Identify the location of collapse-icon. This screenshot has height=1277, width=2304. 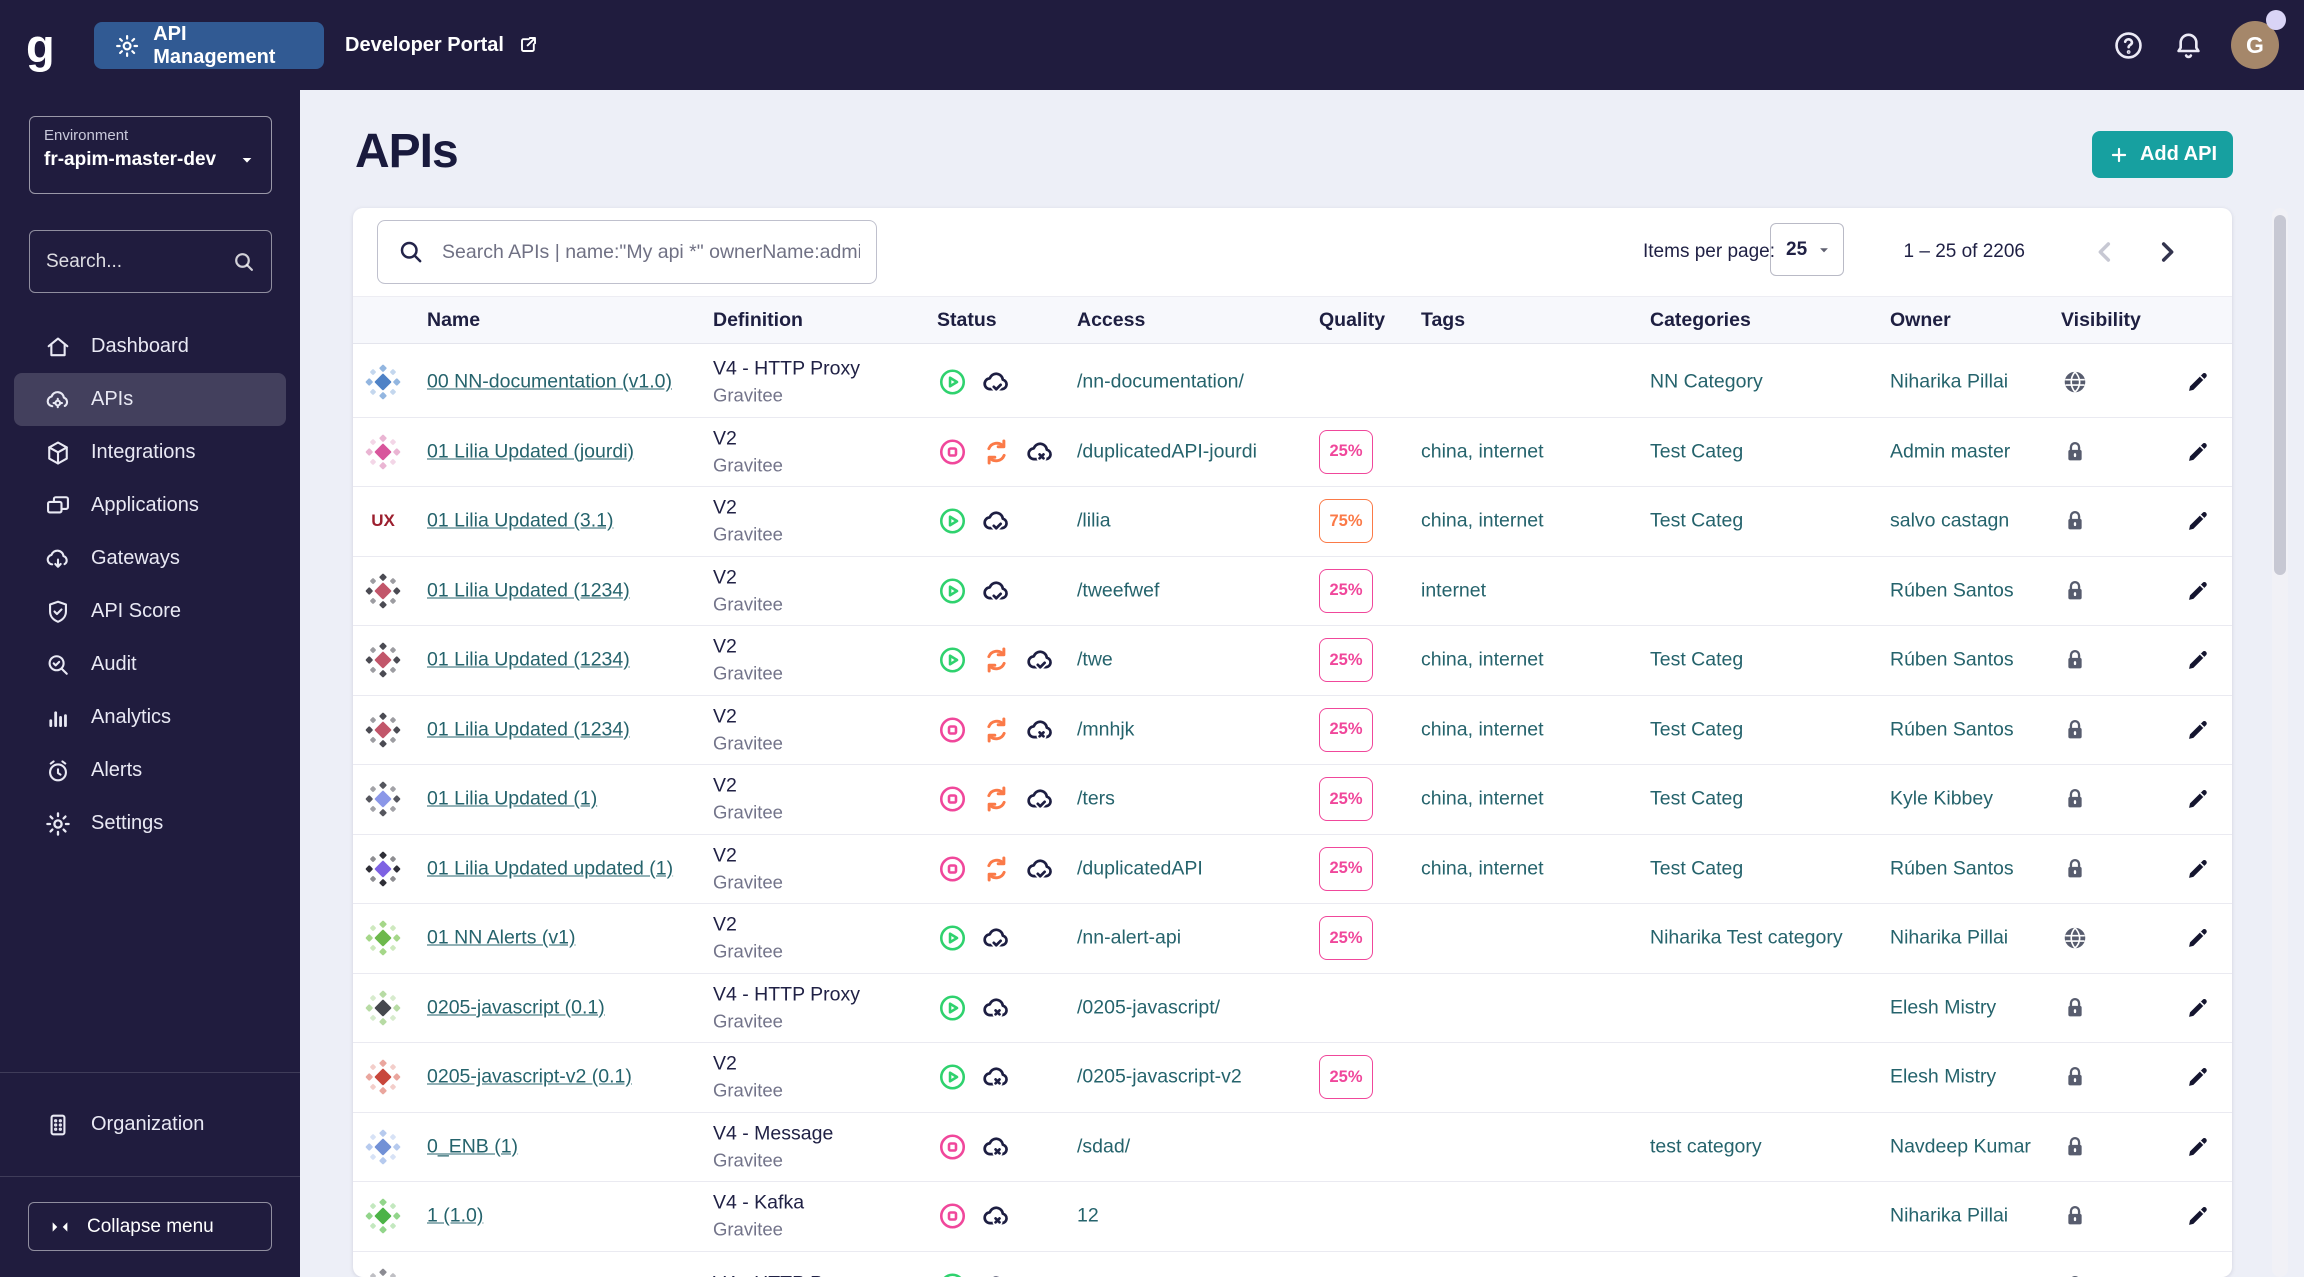
(60, 1227).